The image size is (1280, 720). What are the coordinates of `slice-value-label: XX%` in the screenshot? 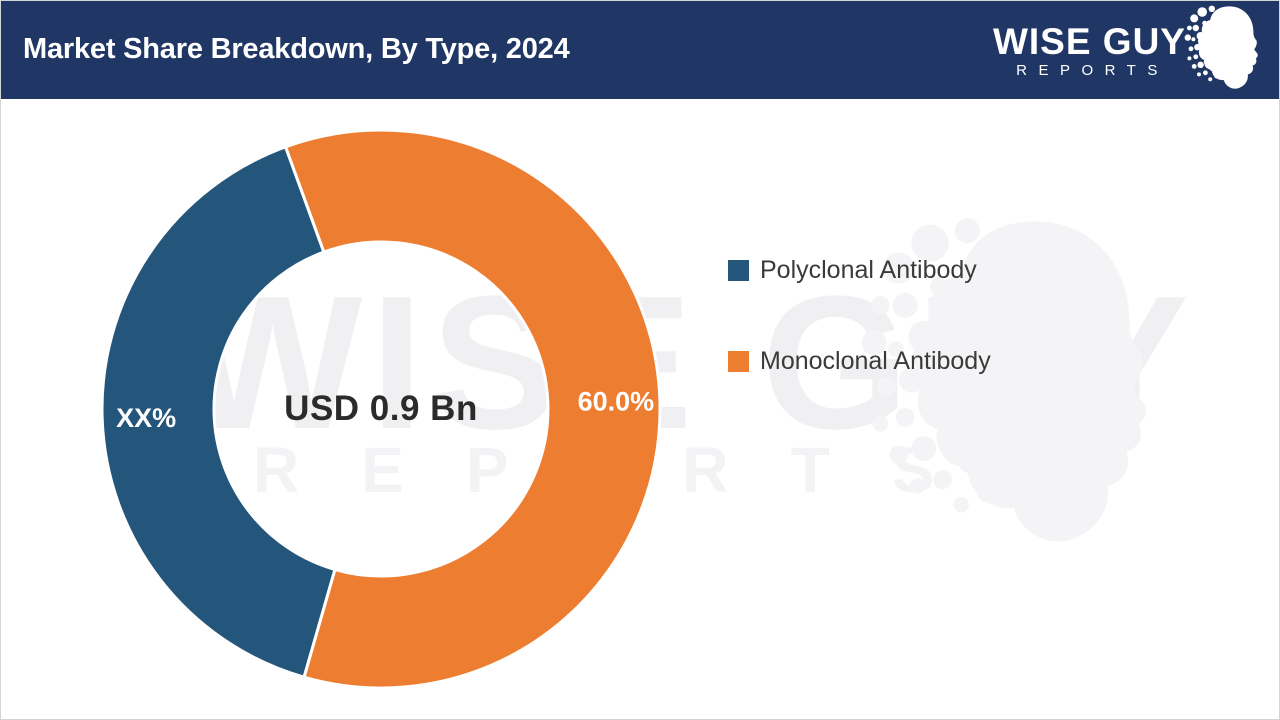 It's located at (146, 418).